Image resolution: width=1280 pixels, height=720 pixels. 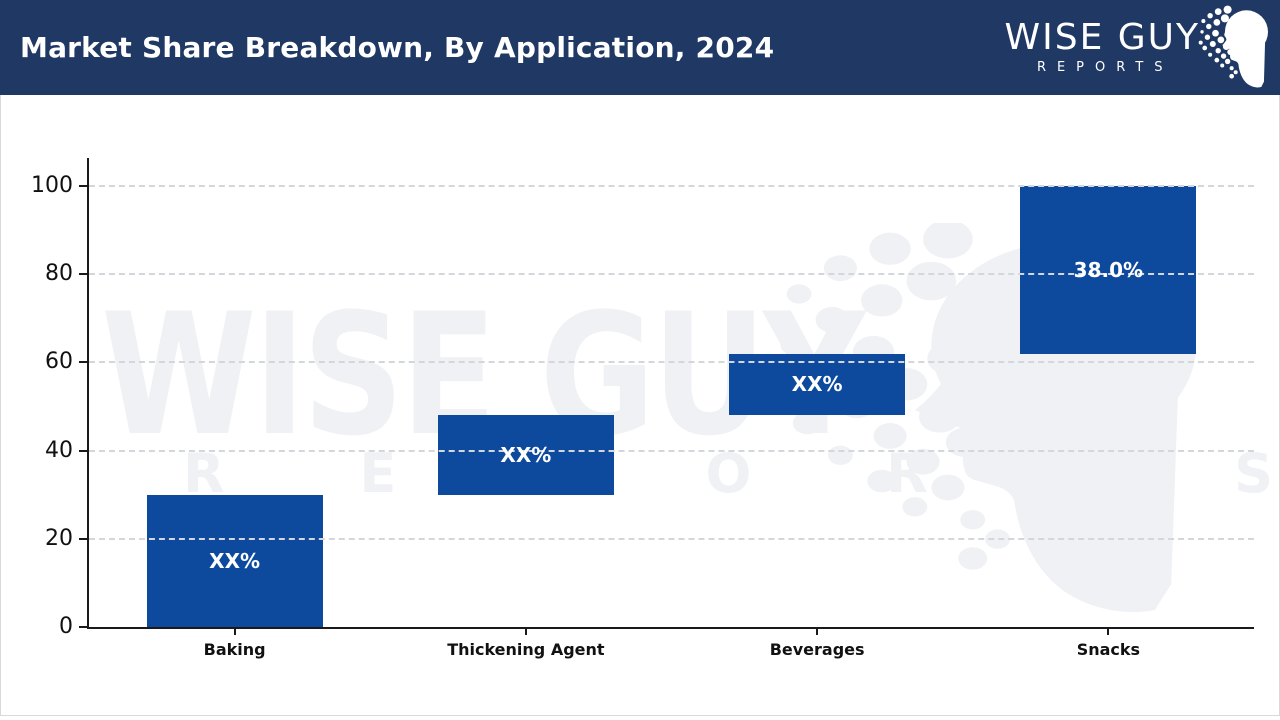 I want to click on bar-thickening-agent, so click(x=525, y=455).